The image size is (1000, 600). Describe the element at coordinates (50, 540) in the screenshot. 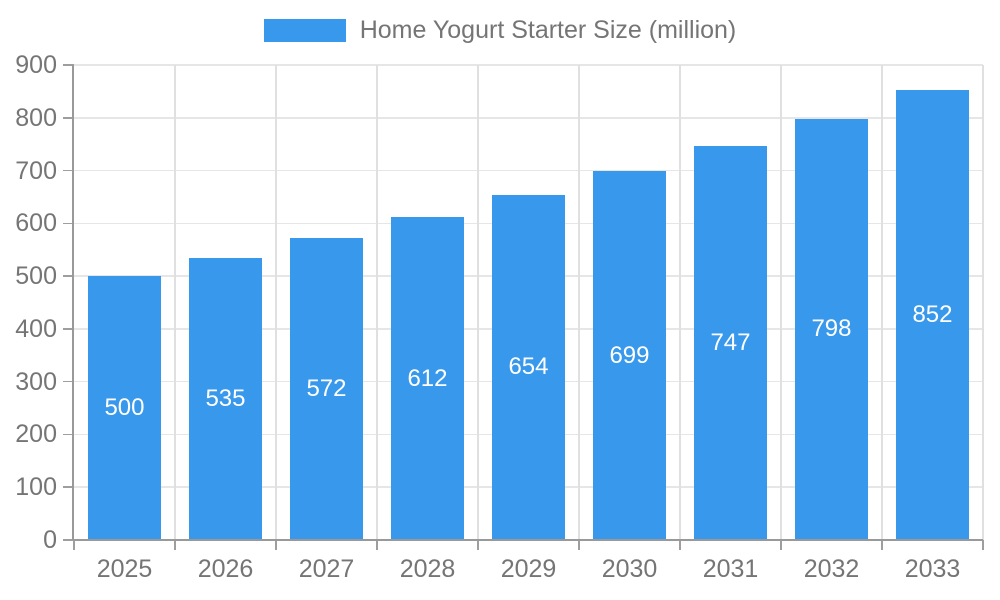

I see `y-axis-label: 0` at that location.